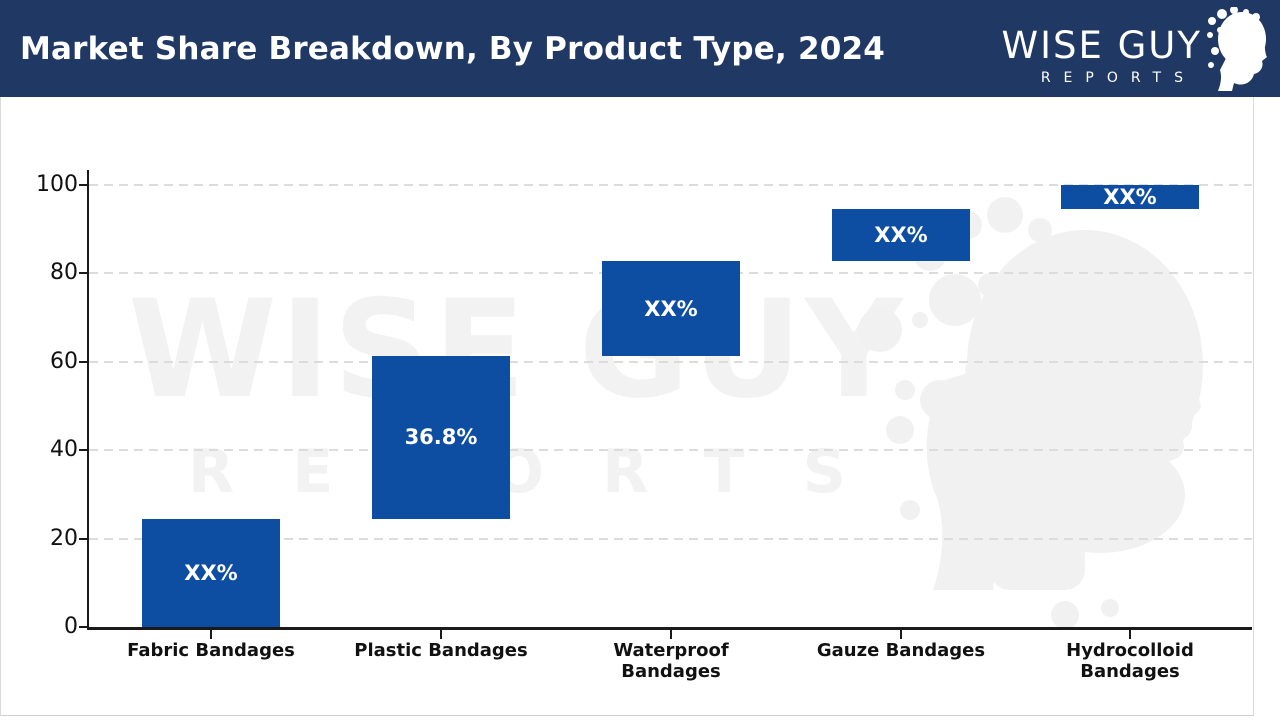 The height and width of the screenshot is (720, 1280). I want to click on x-axis-line, so click(669, 628).